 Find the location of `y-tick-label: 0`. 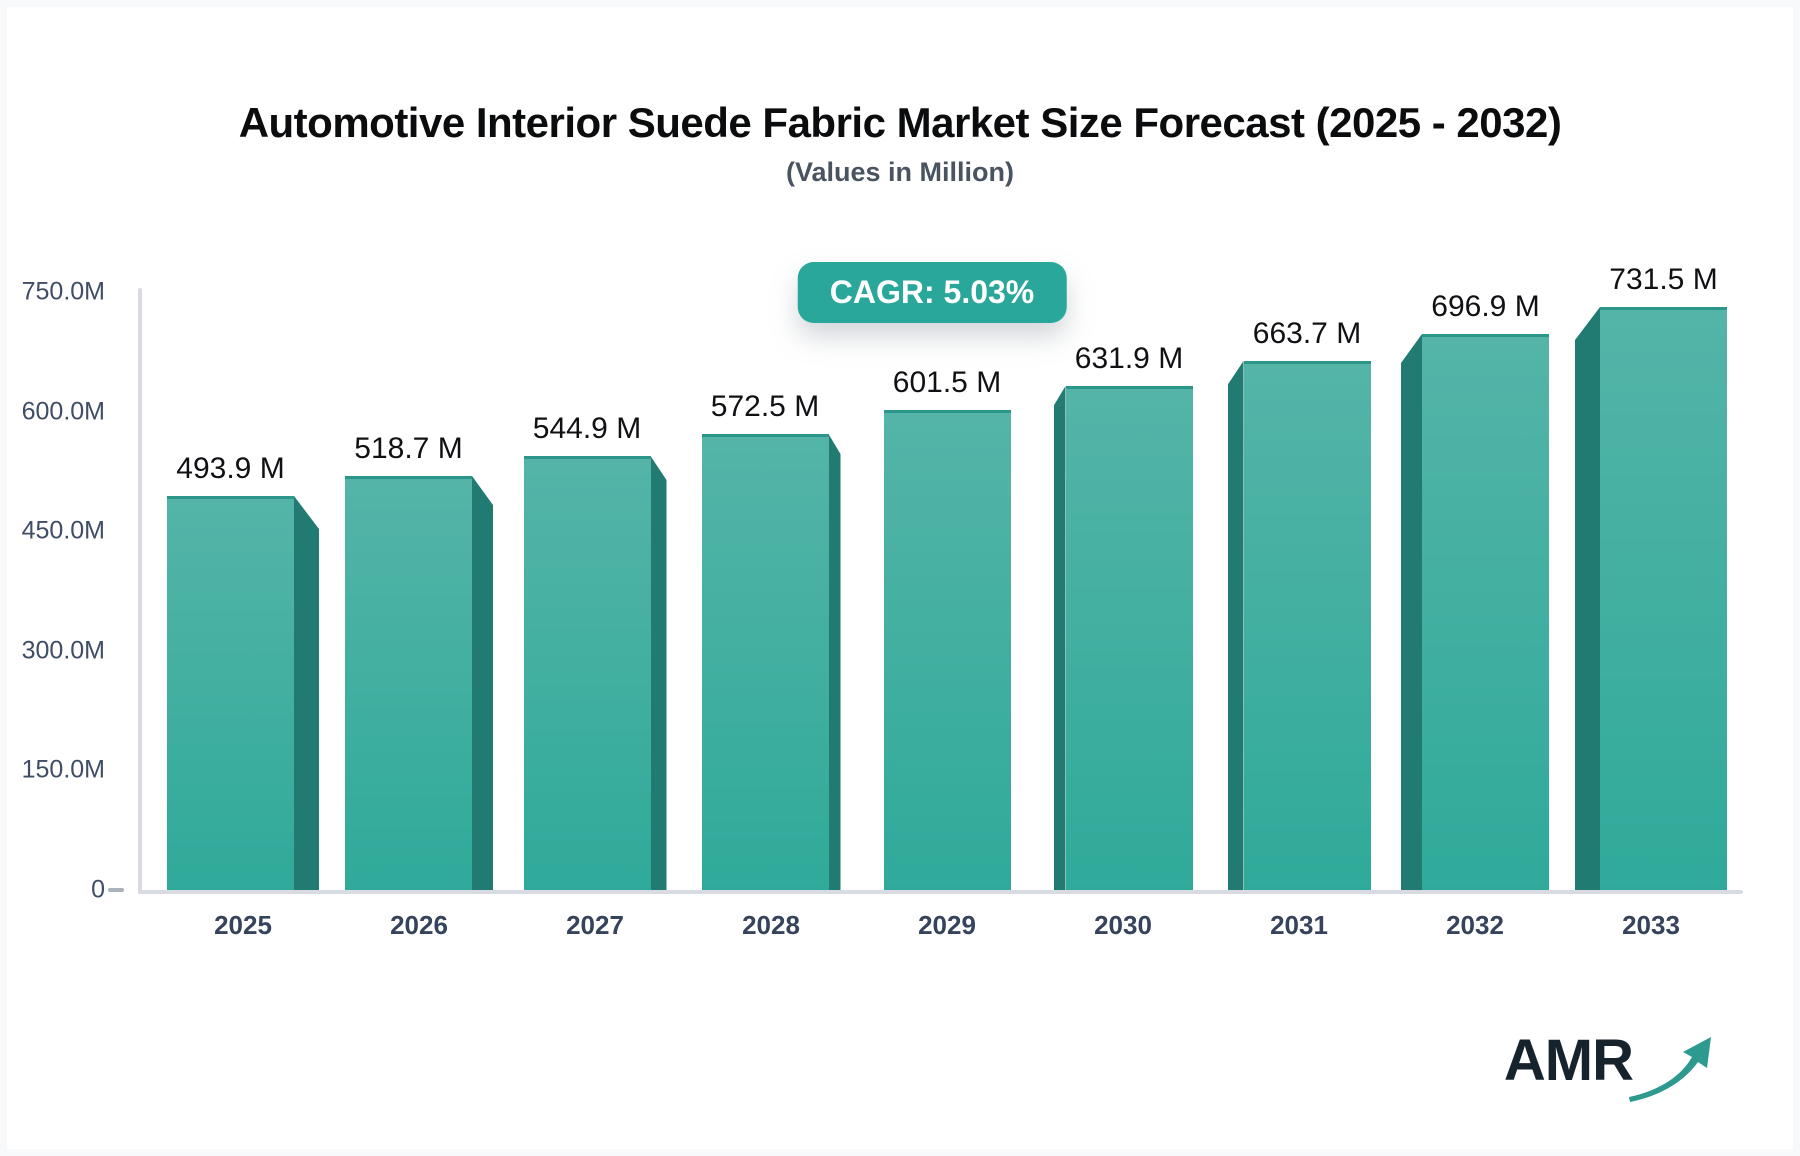

y-tick-label: 0 is located at coordinates (98, 889).